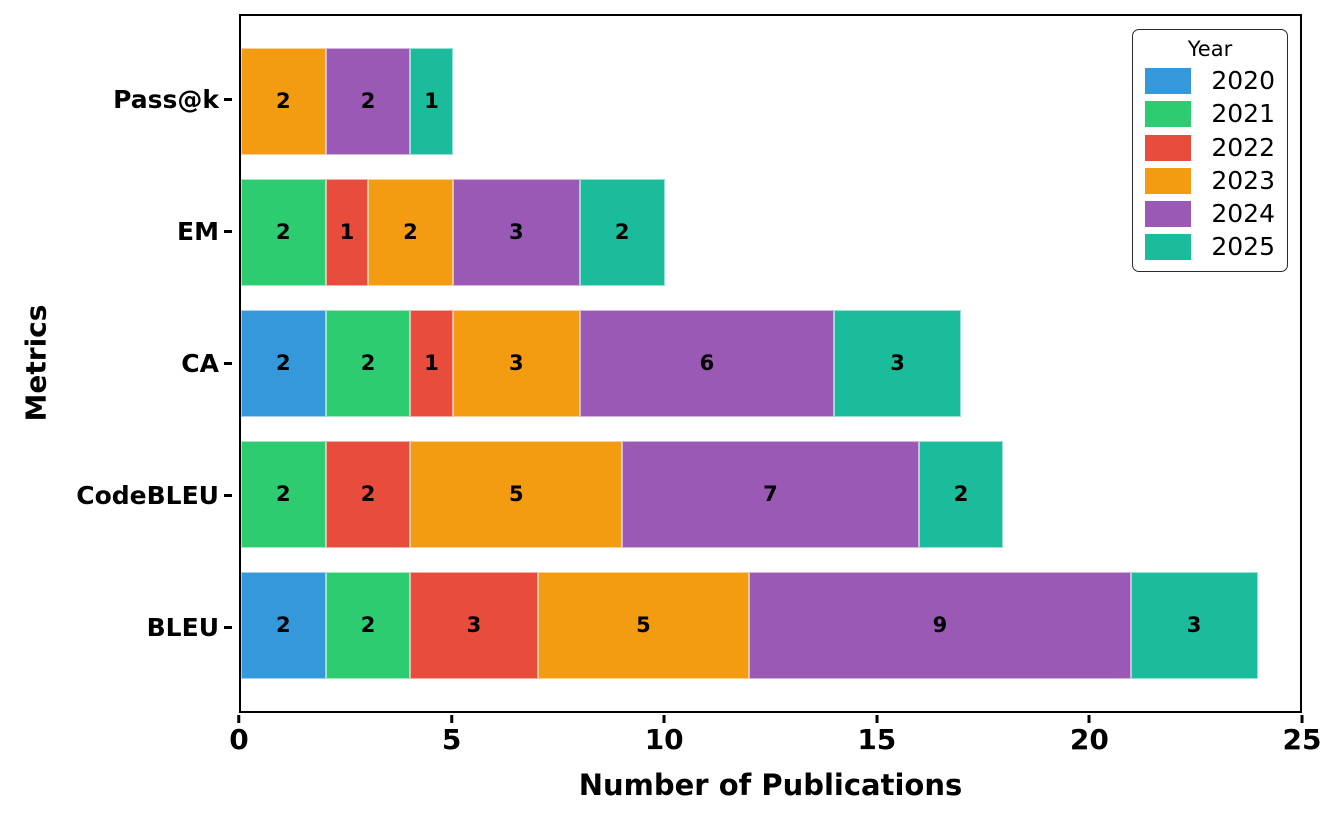 The width and height of the screenshot is (1328, 815). What do you see at coordinates (198, 232) in the screenshot?
I see `y-tick-label: EM` at bounding box center [198, 232].